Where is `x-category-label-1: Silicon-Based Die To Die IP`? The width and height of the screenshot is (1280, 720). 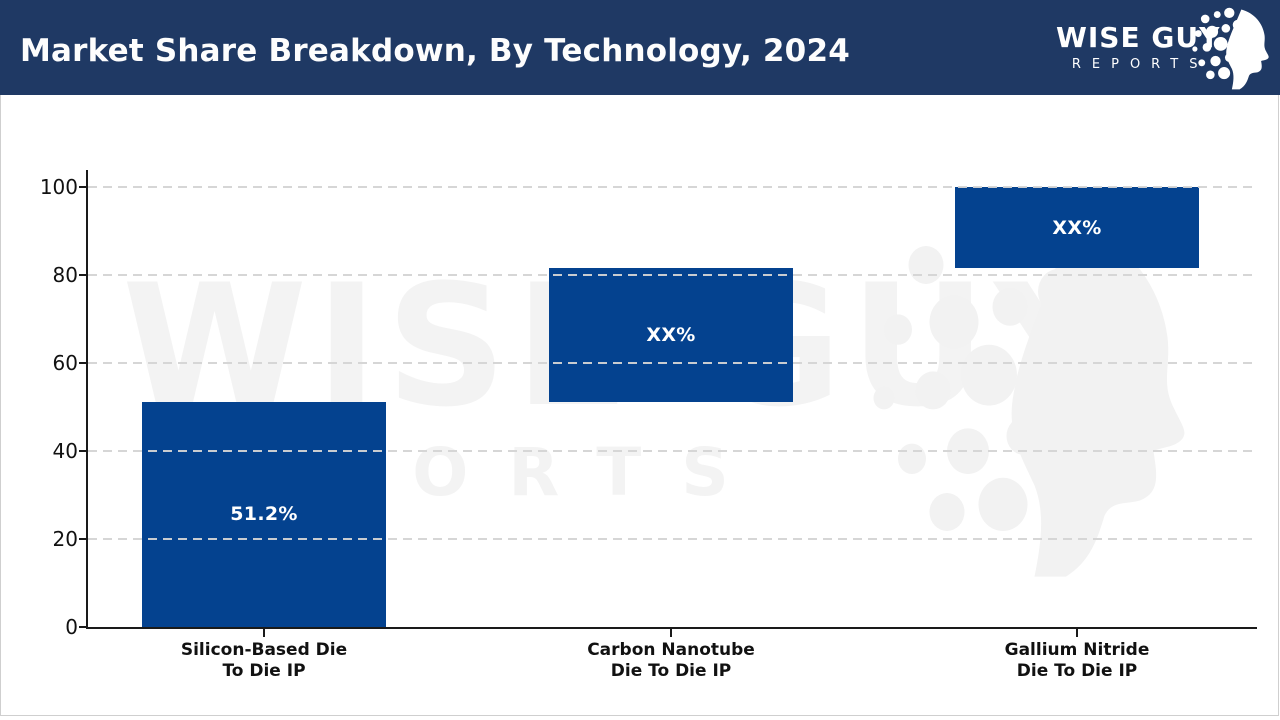
x-category-label-1: Silicon-Based Die To Die IP is located at coordinates (264, 661).